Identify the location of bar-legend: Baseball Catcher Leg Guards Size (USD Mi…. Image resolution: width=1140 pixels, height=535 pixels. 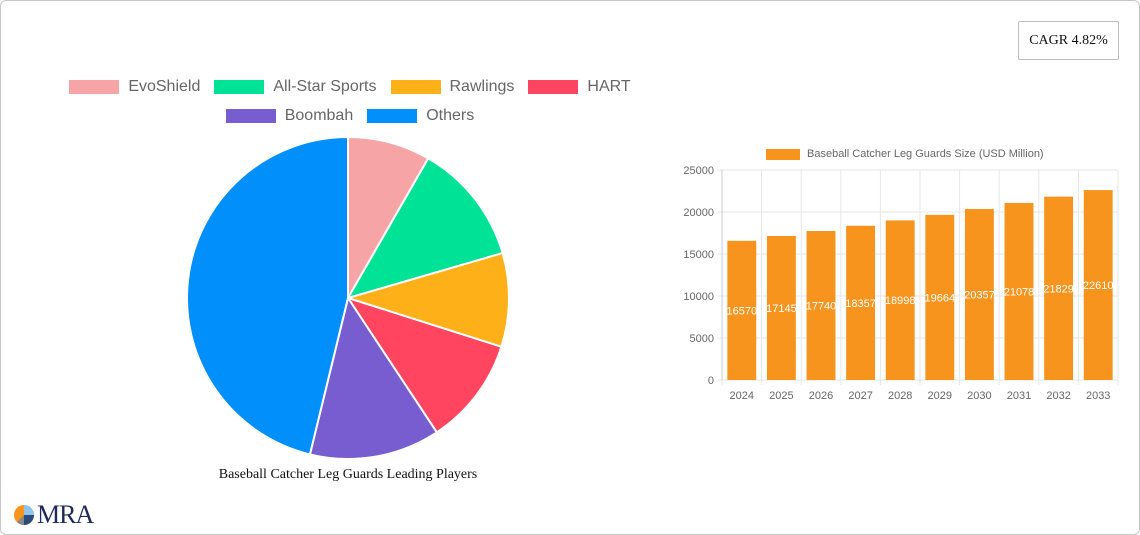
(905, 154).